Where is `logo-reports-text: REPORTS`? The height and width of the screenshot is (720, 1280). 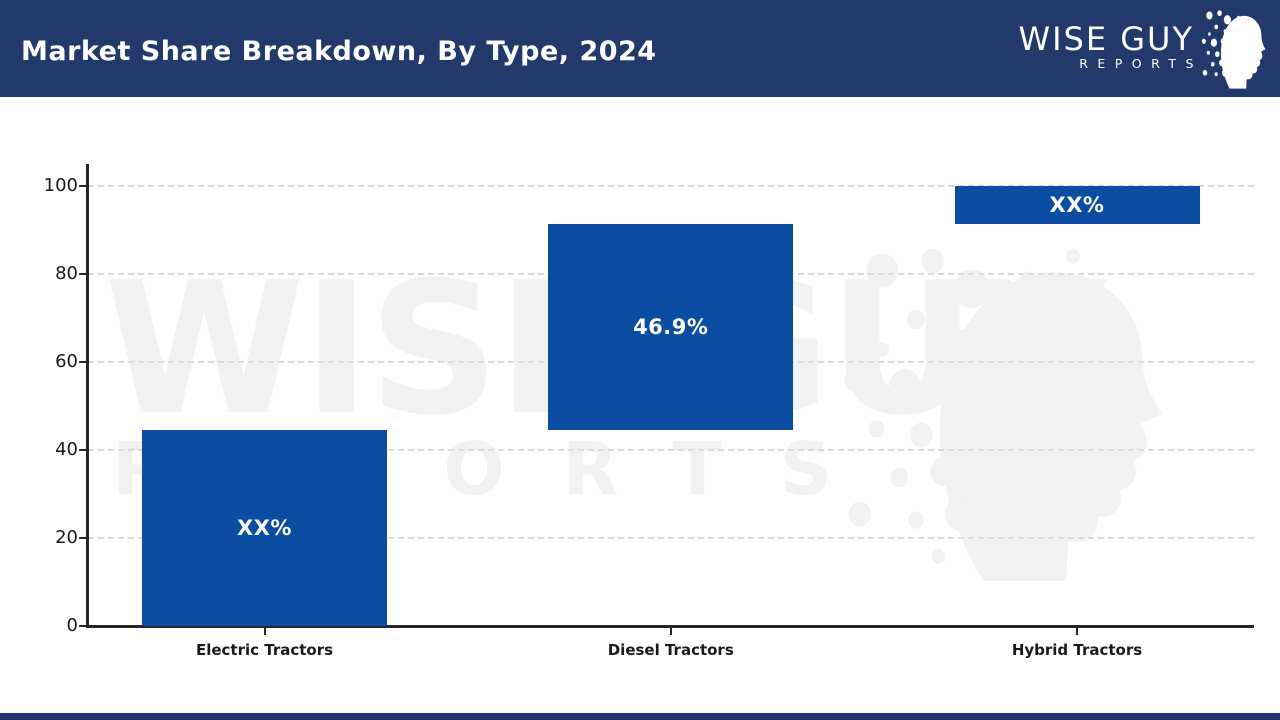
logo-reports-text: REPORTS is located at coordinates (1141, 63).